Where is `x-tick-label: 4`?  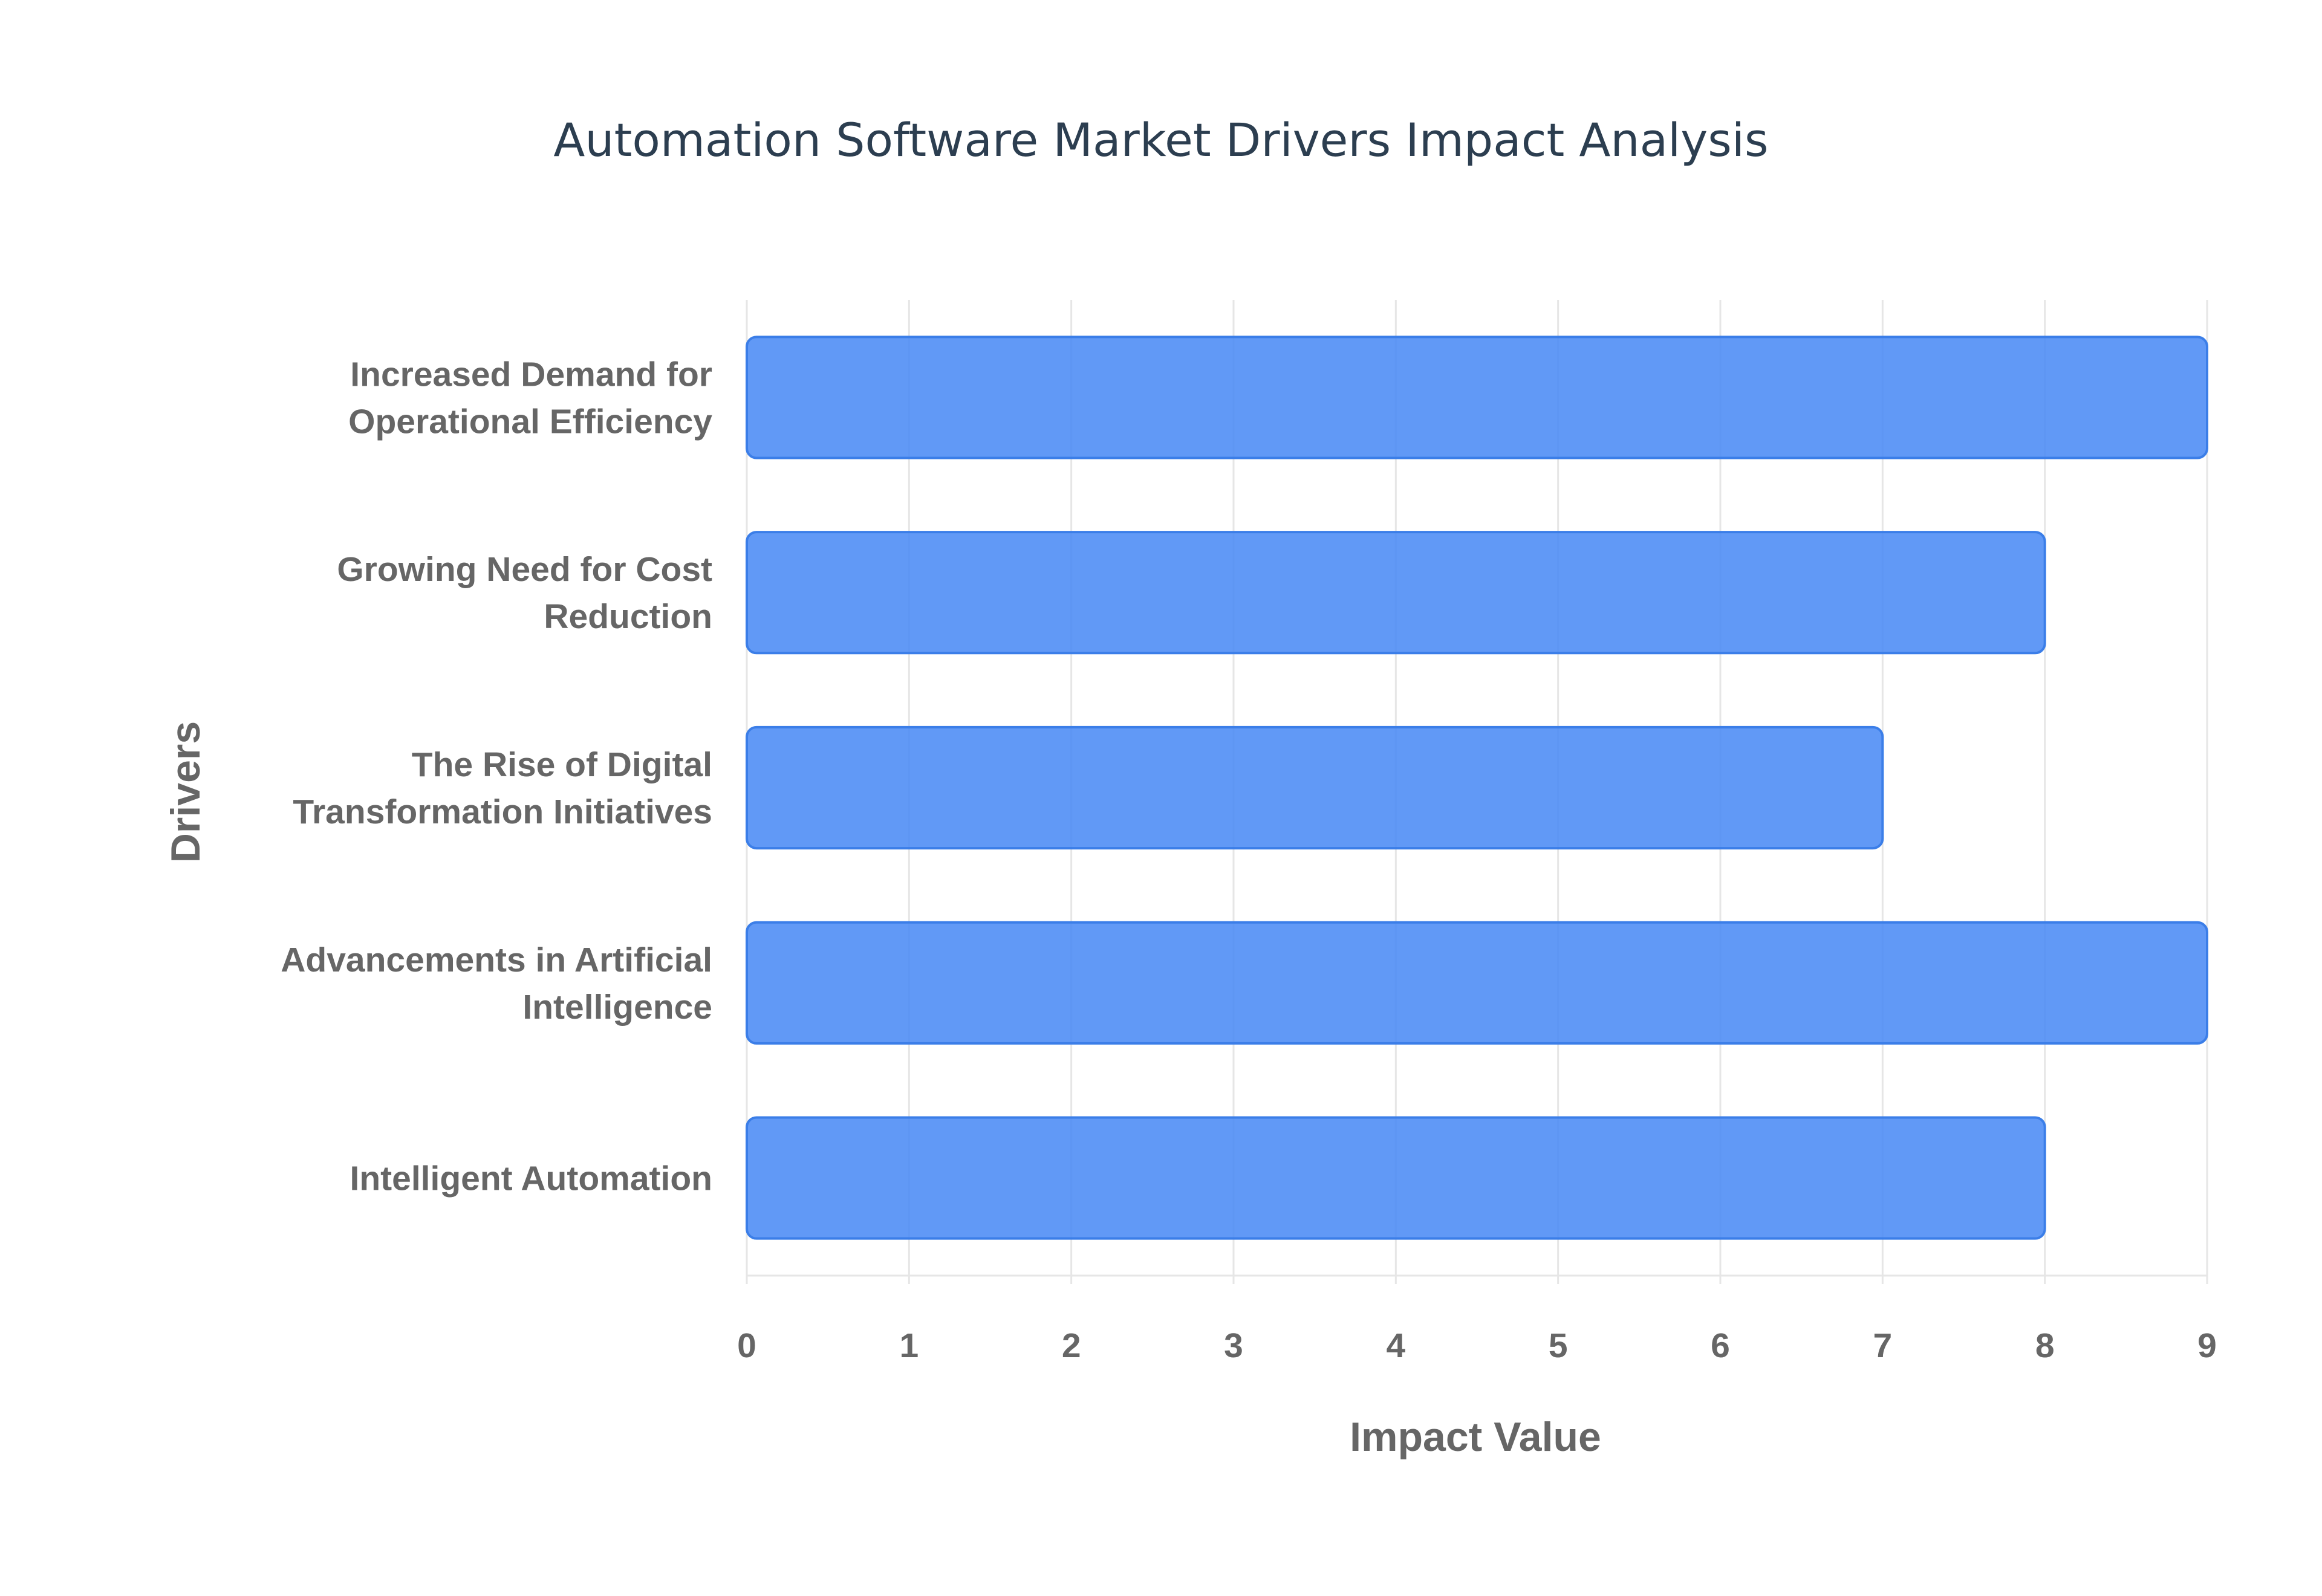 x-tick-label: 4 is located at coordinates (1396, 1345).